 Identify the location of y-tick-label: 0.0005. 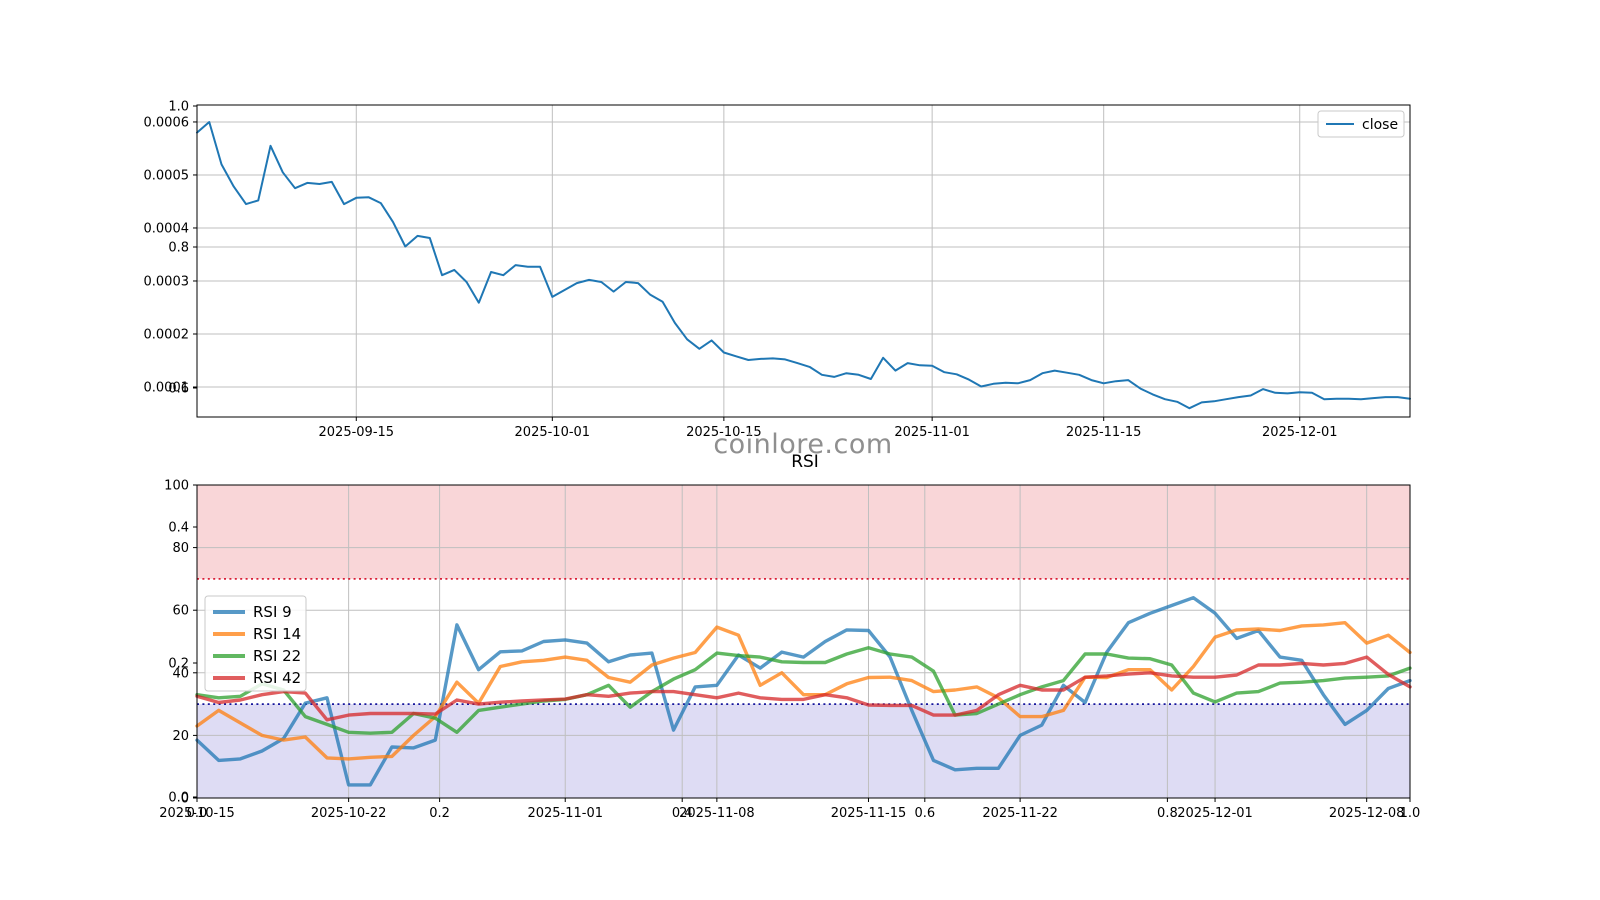
(167, 175).